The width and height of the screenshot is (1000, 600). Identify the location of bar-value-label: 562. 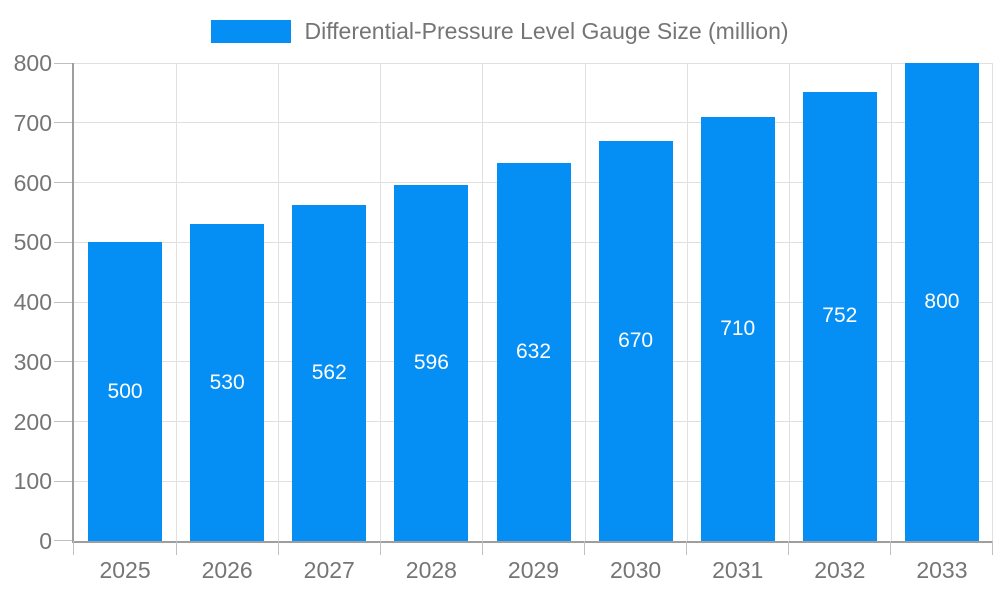
(329, 373).